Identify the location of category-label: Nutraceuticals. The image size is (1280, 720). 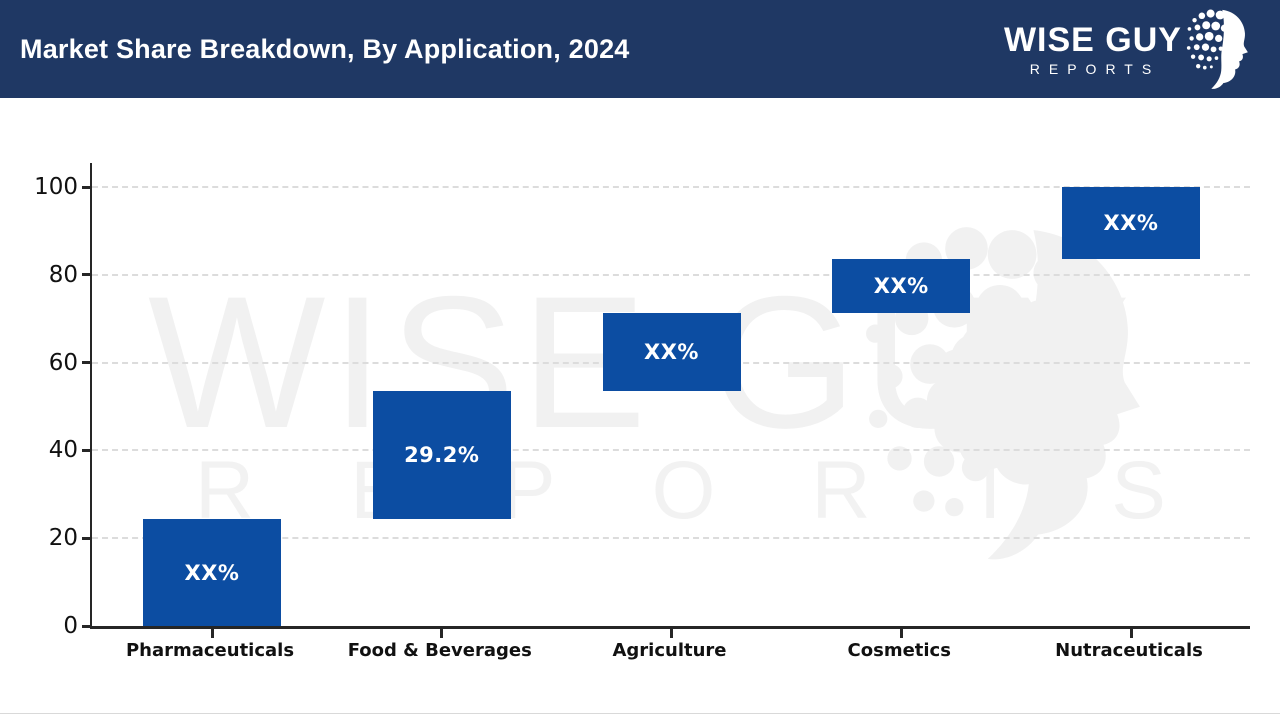
(1129, 650).